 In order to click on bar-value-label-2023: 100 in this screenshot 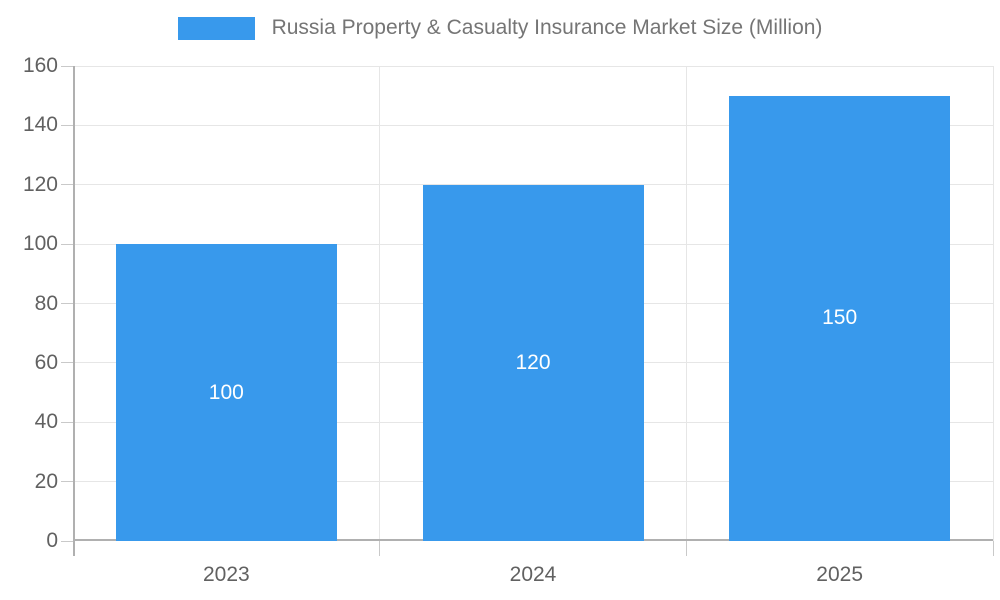, I will do `click(226, 392)`.